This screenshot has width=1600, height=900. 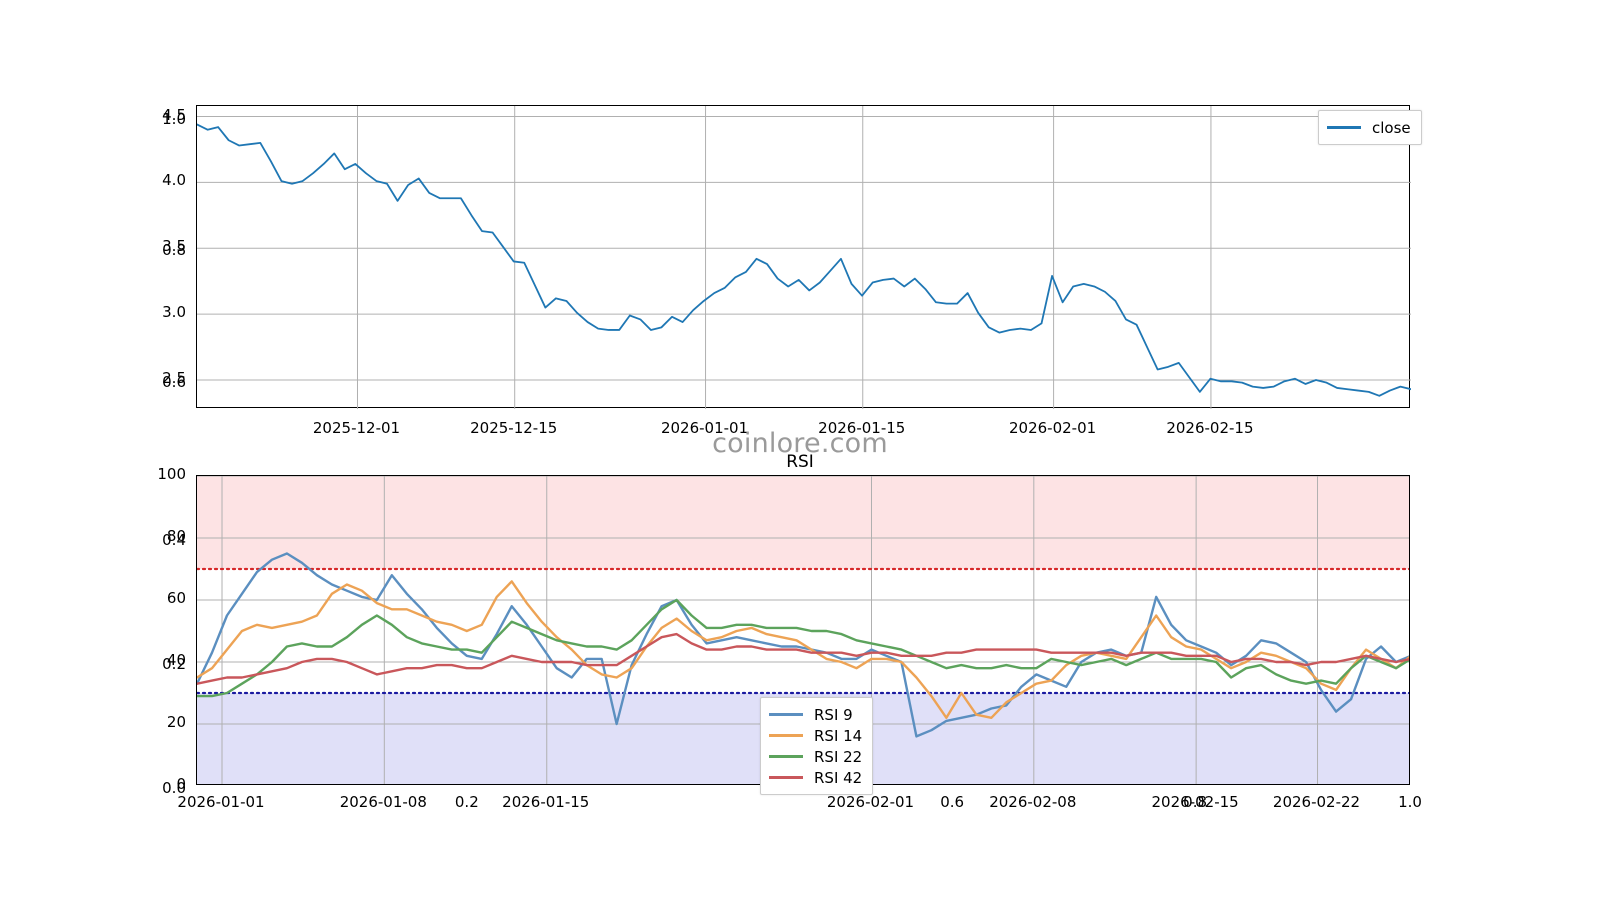 I want to click on price-y-tick: 4.0, so click(x=174, y=180).